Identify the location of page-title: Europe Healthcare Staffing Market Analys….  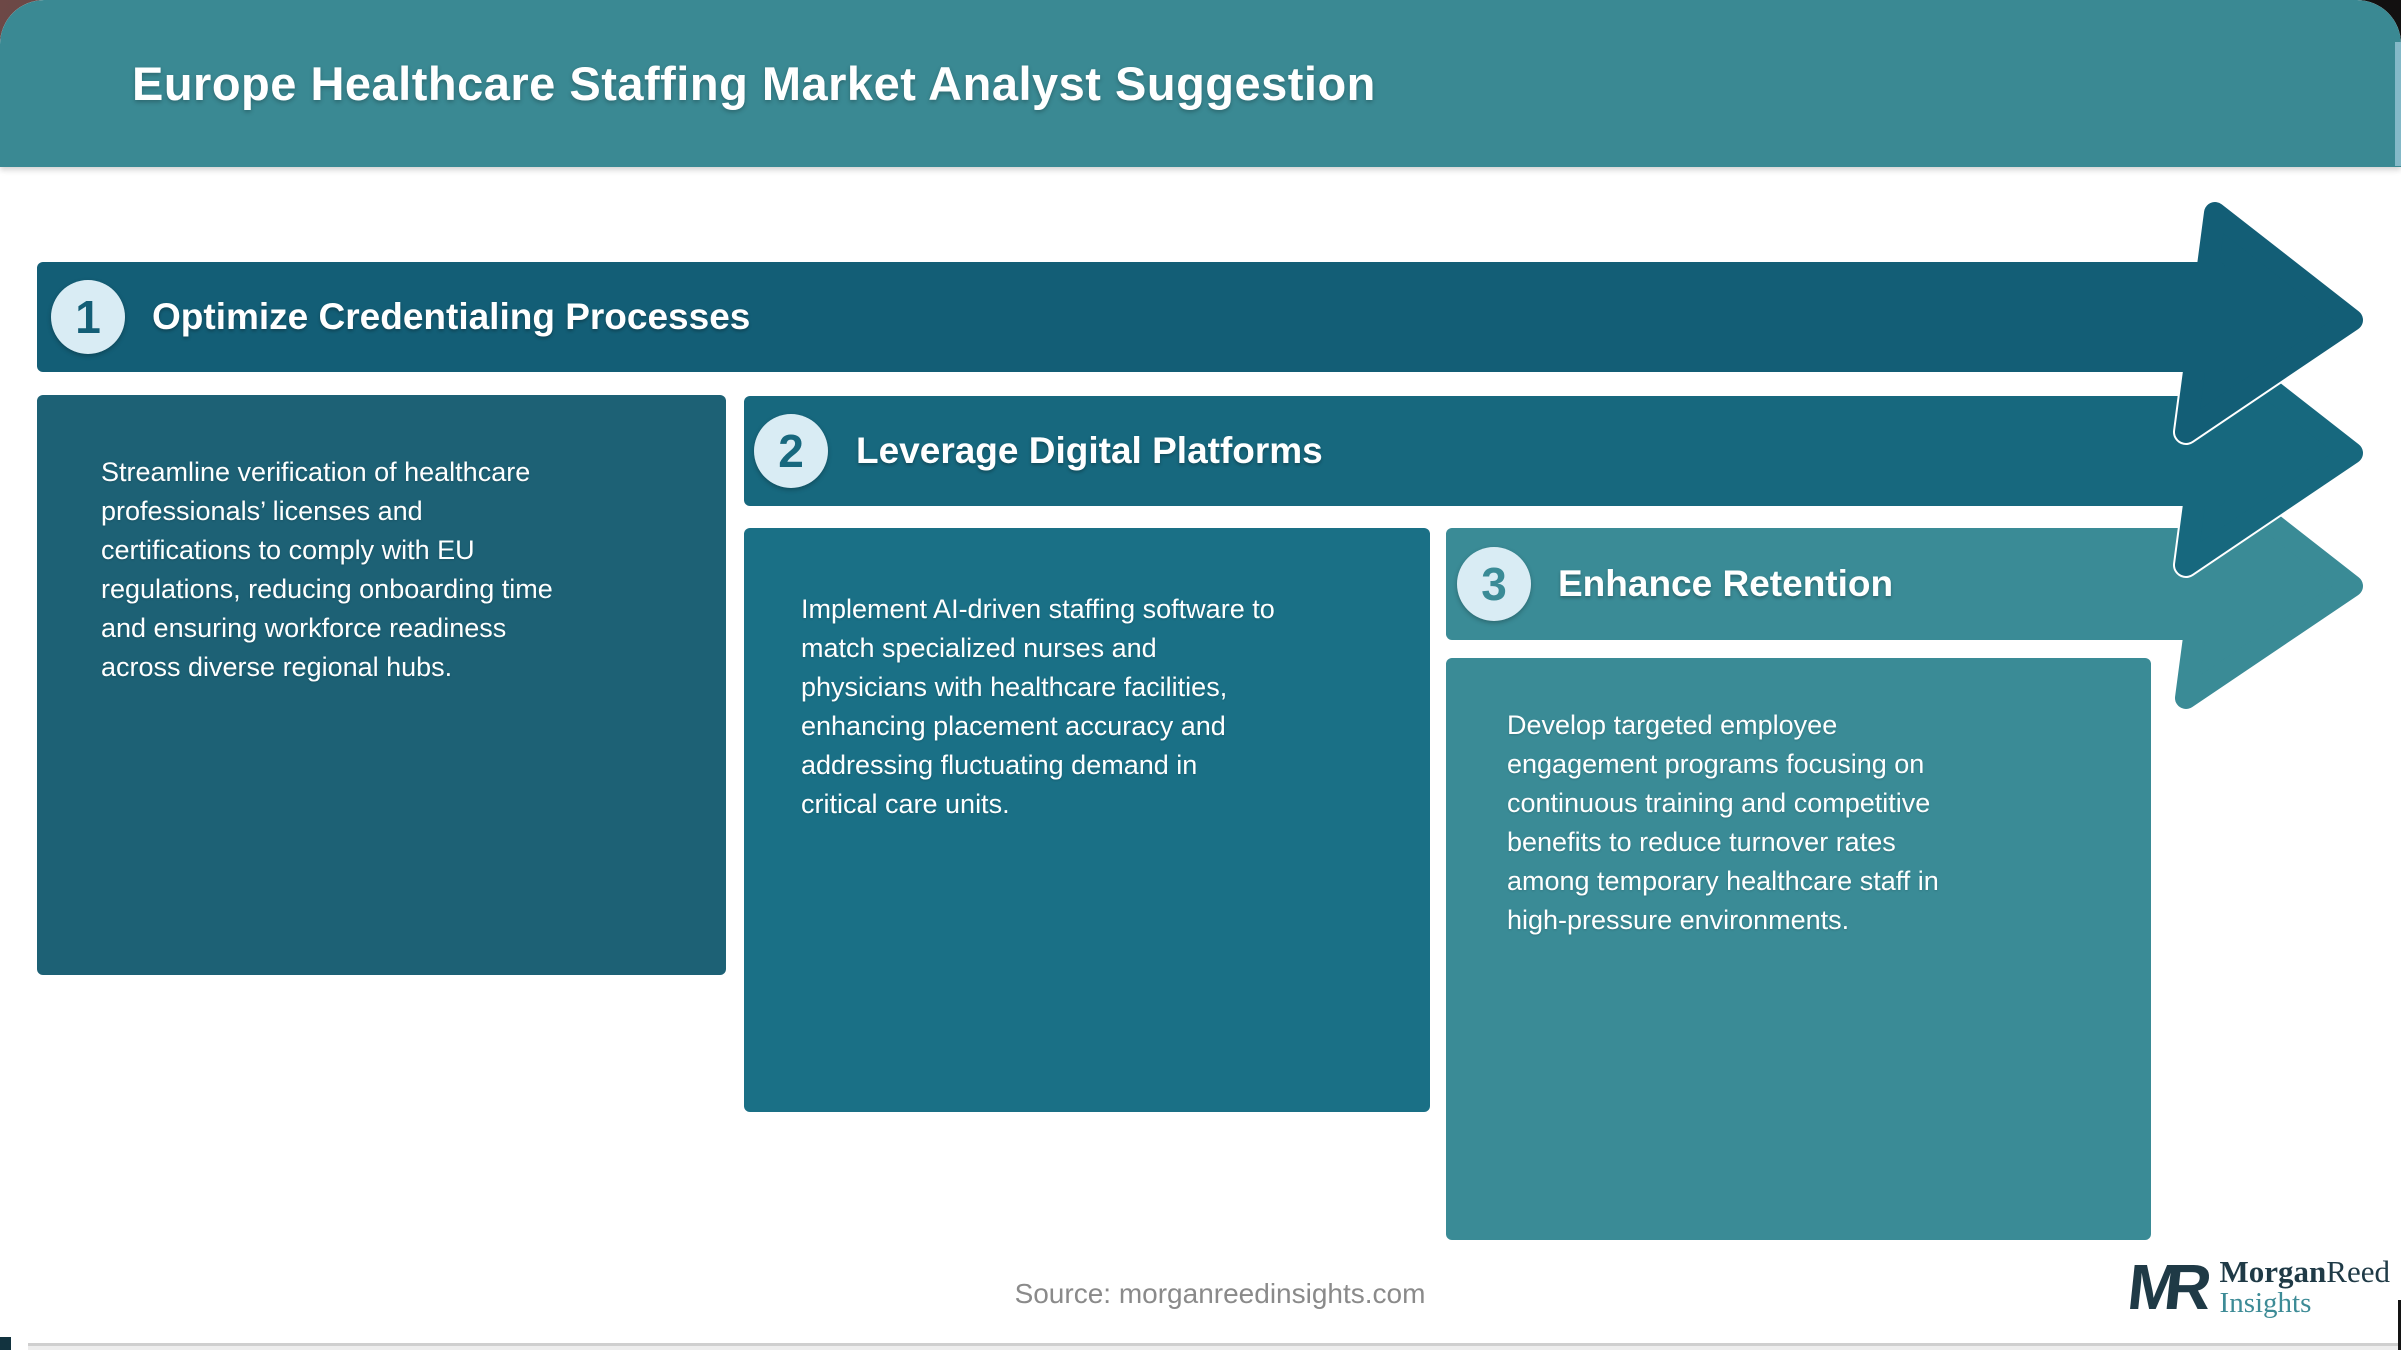
(754, 83).